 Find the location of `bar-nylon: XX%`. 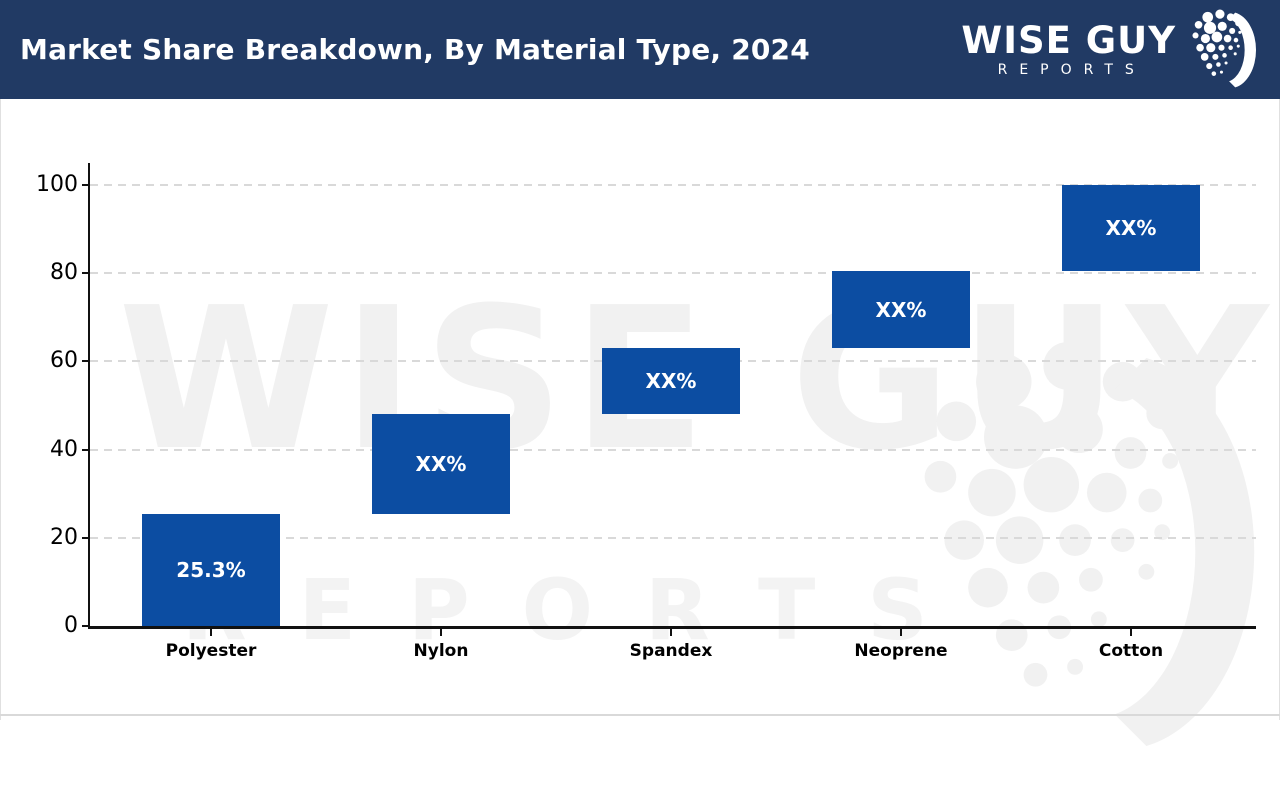

bar-nylon: XX% is located at coordinates (441, 464).